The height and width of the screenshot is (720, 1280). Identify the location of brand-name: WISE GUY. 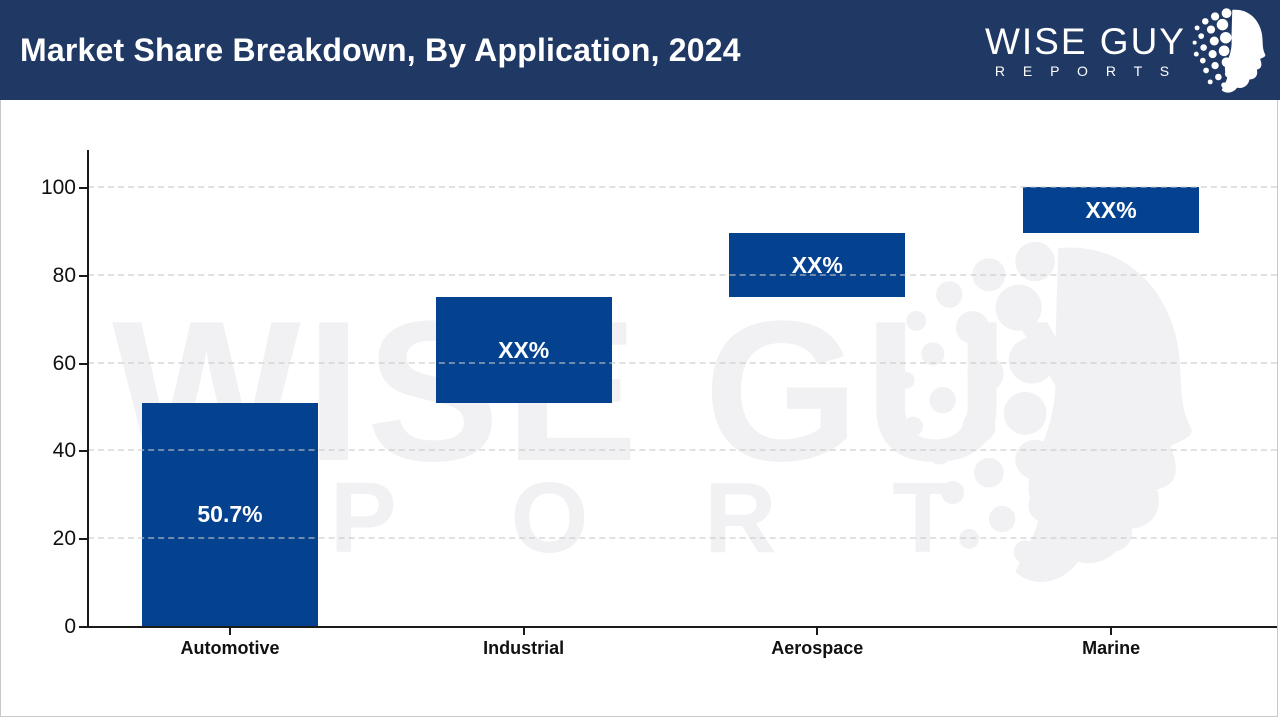
(1085, 41).